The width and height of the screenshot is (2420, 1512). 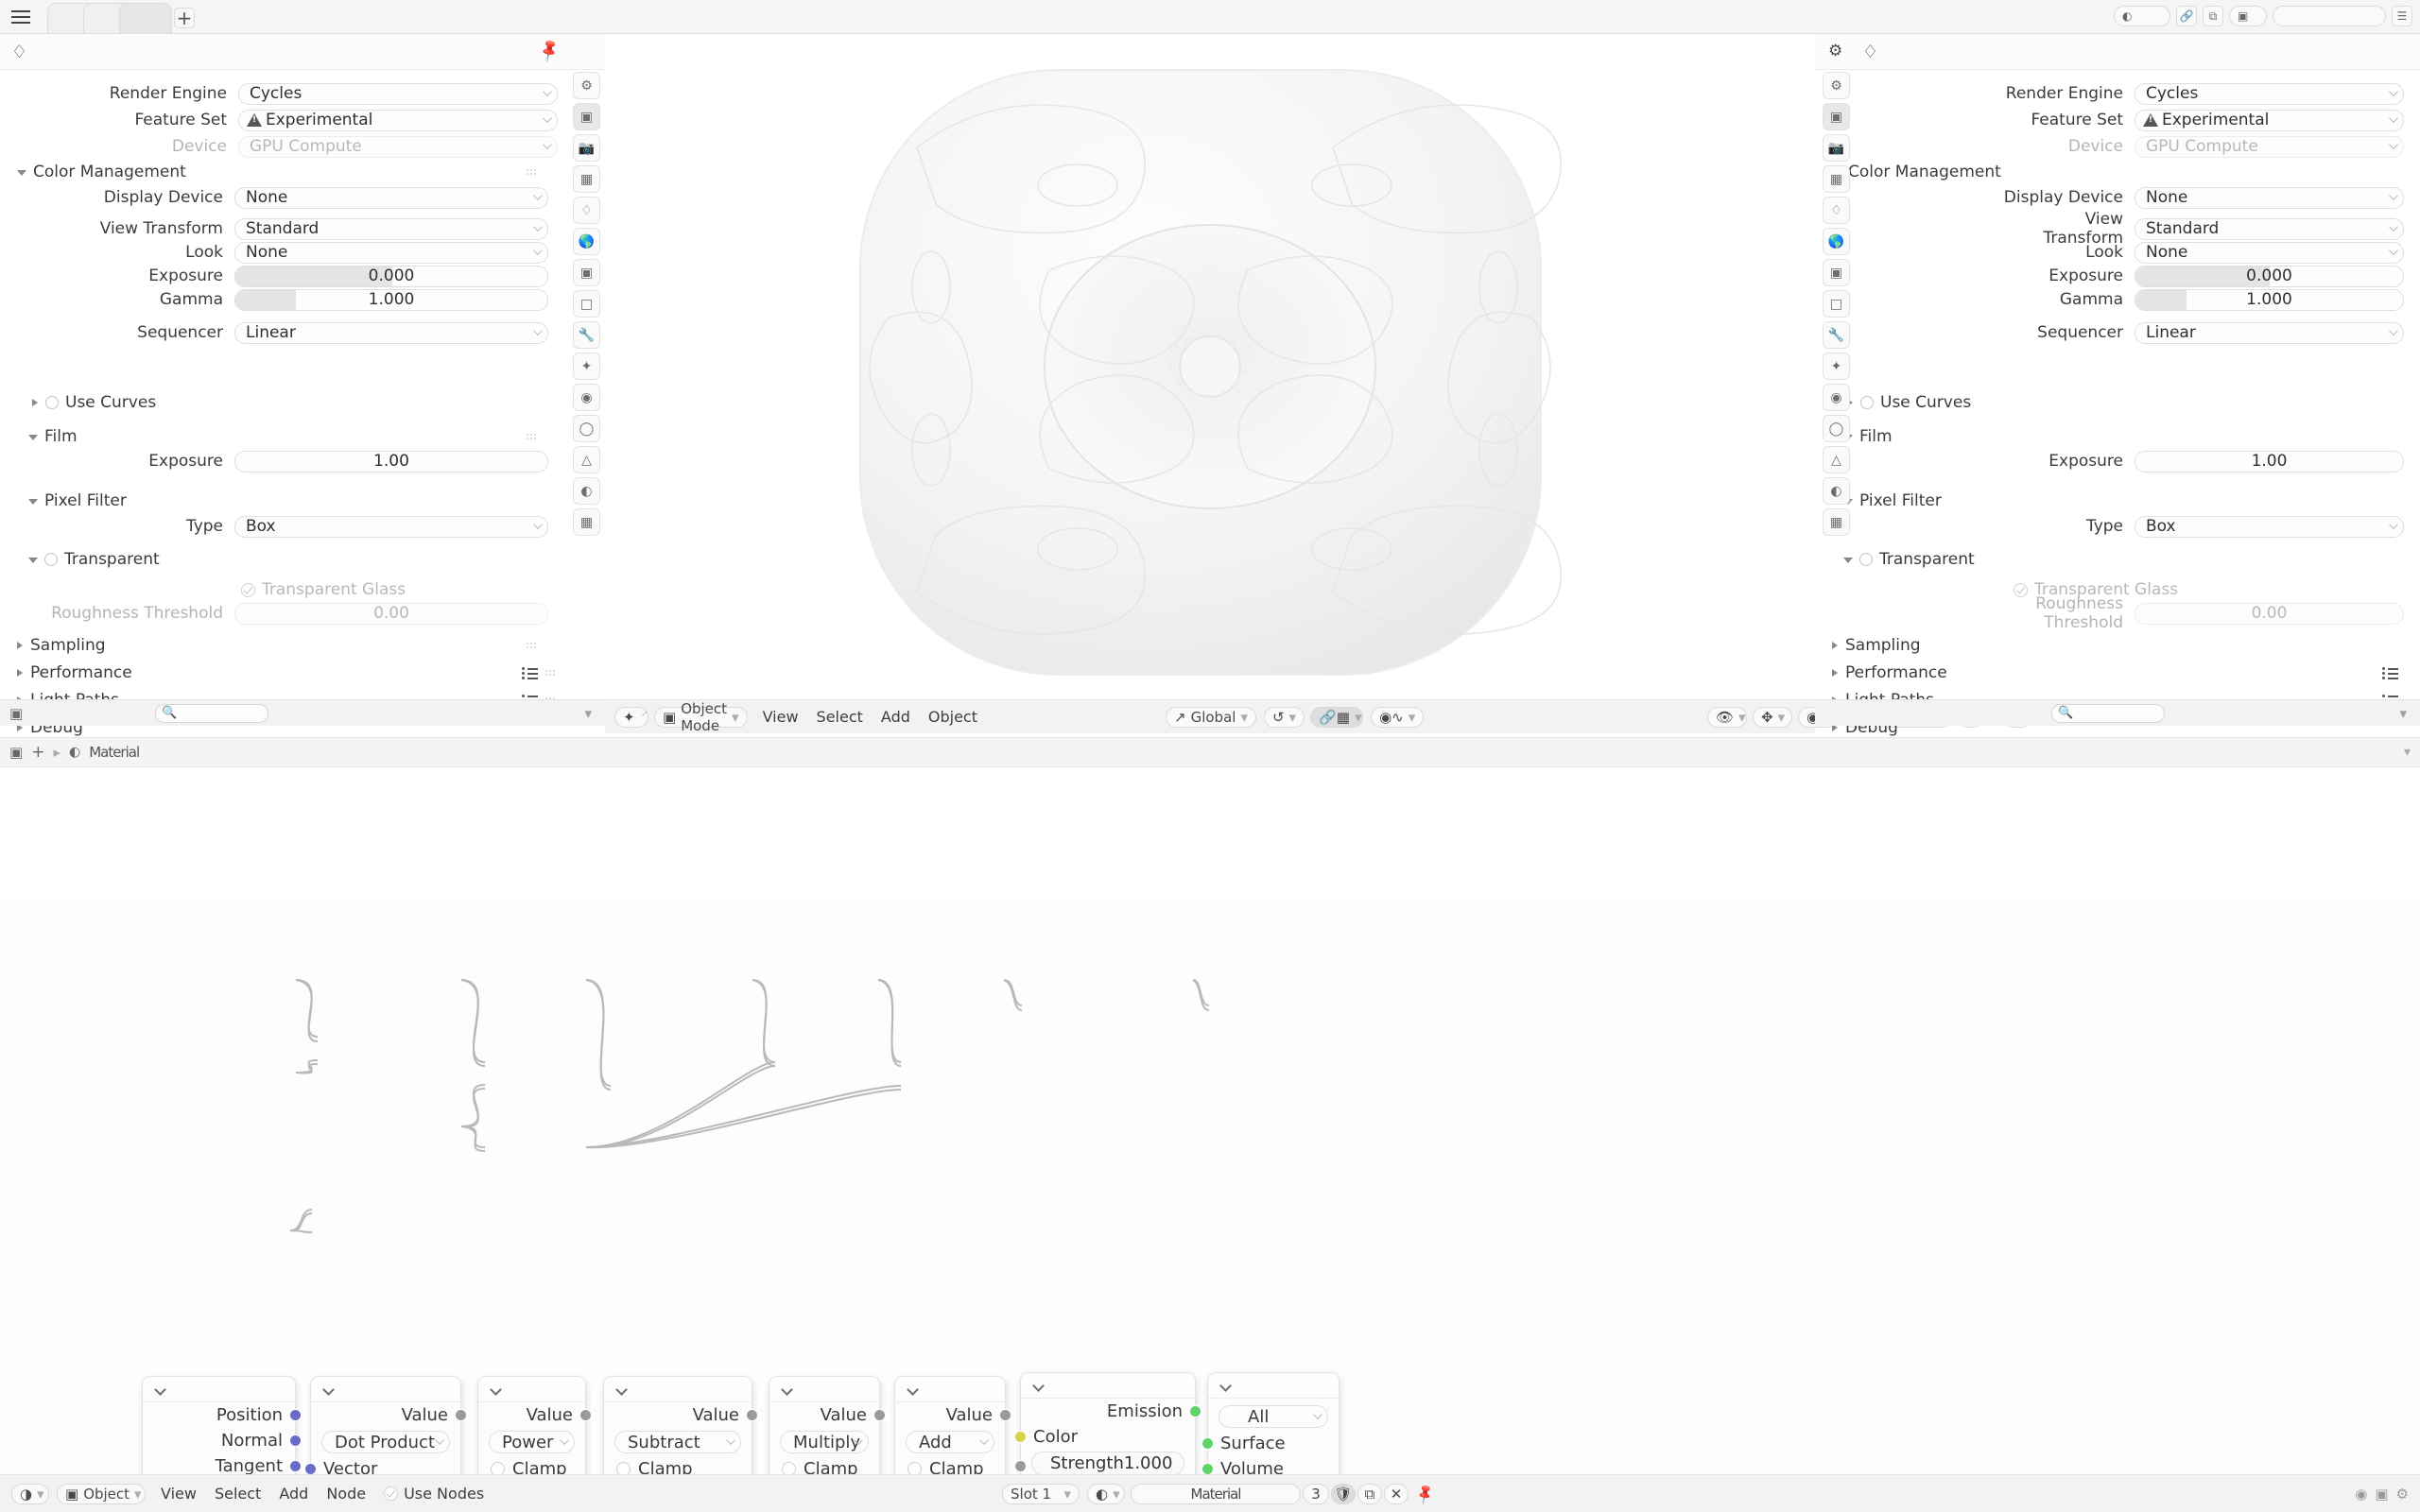 What do you see at coordinates (1316, 1493) in the screenshot?
I see `users-count: 3` at bounding box center [1316, 1493].